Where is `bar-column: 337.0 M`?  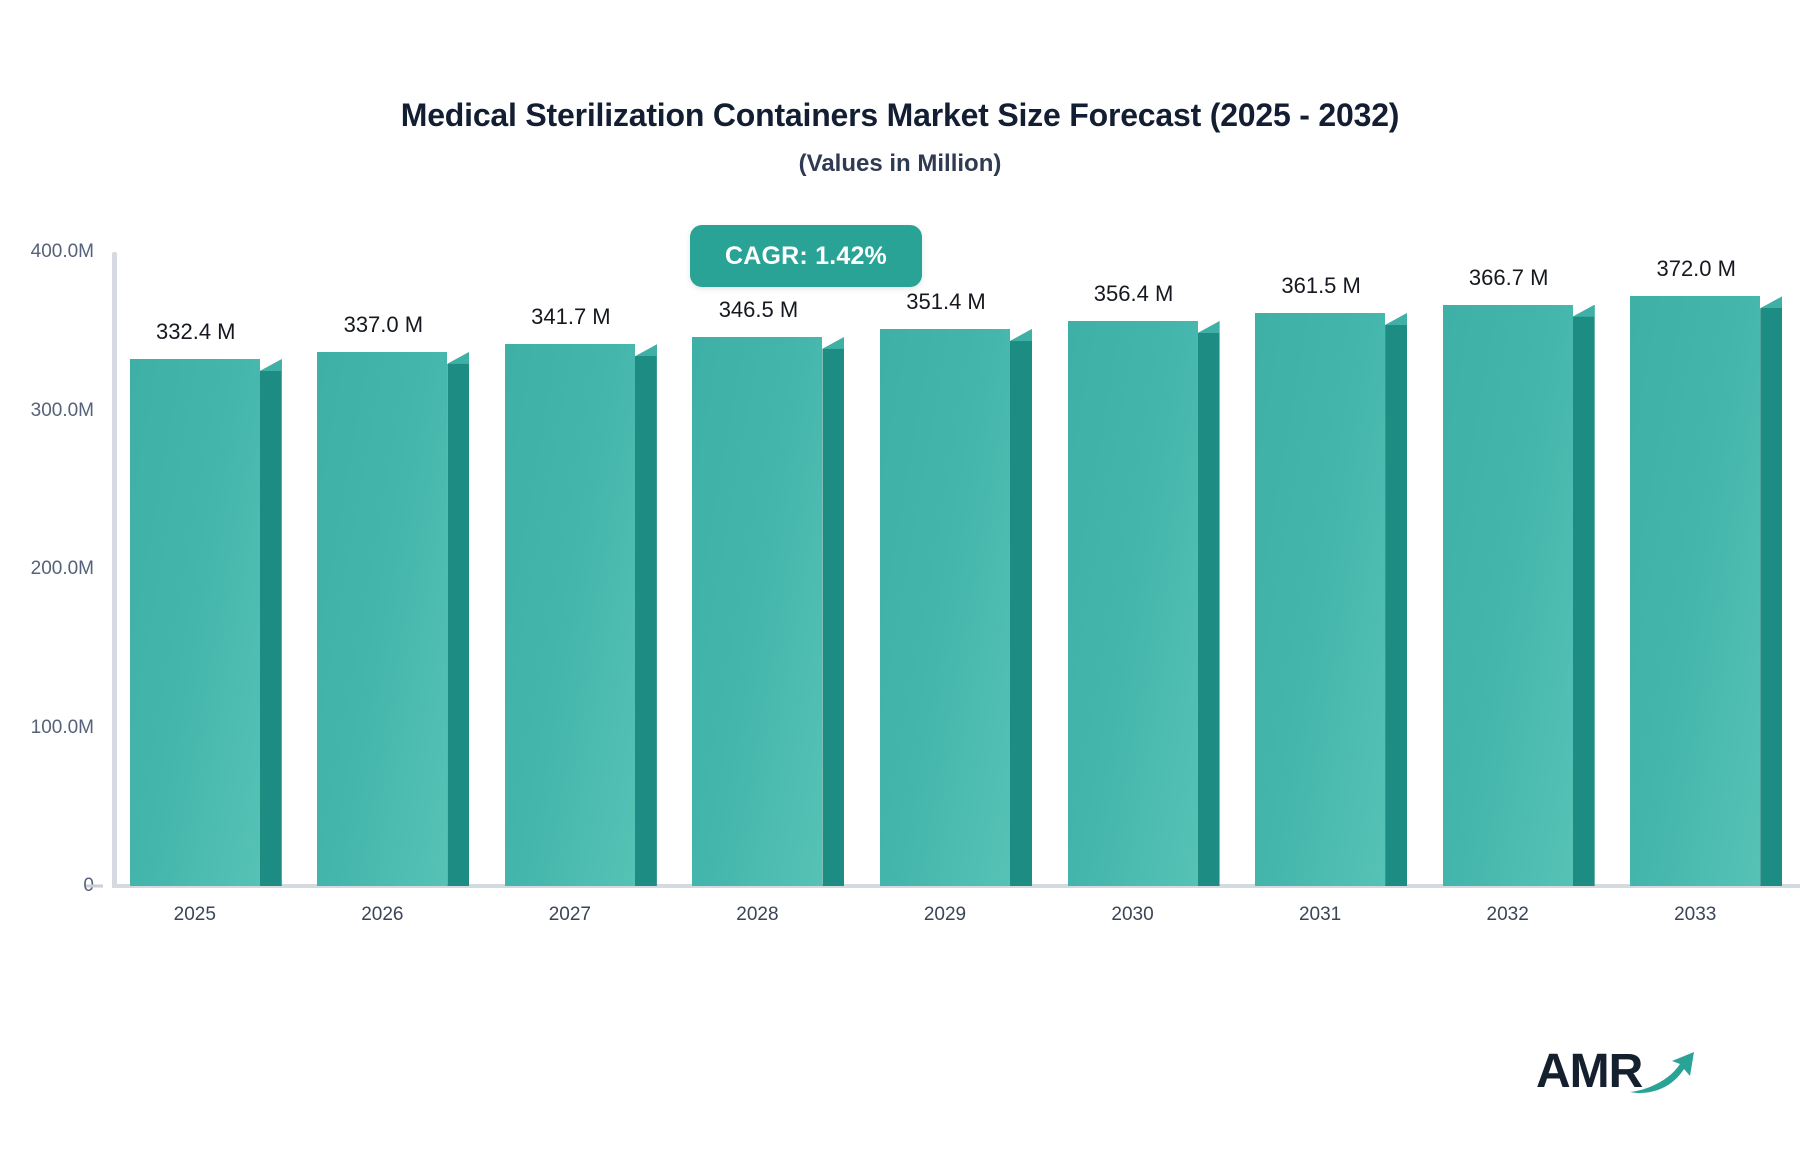
bar-column: 337.0 M is located at coordinates (393, 569).